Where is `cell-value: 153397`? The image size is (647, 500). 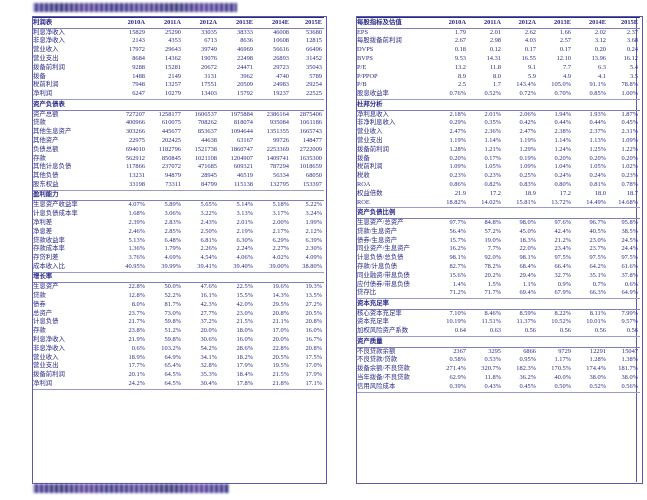
cell-value: 153397 is located at coordinates (307, 185).